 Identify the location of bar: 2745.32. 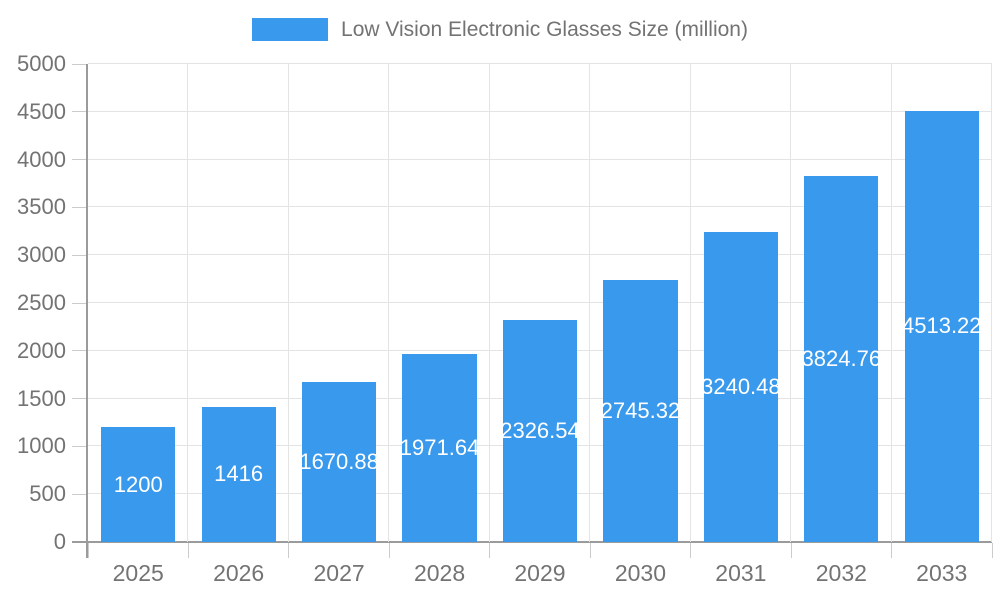
(640, 410).